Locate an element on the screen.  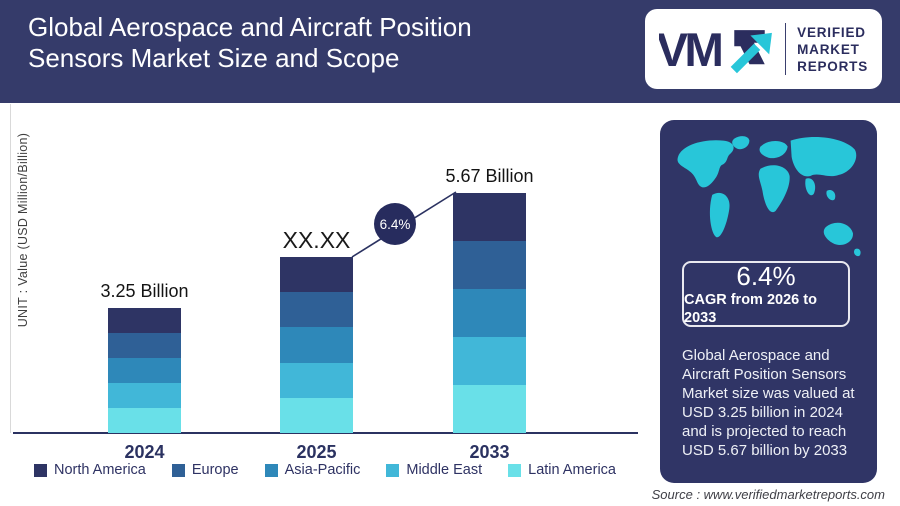
brand-text: VERIFIED MARKET REPORTS is located at coordinates (832, 49).